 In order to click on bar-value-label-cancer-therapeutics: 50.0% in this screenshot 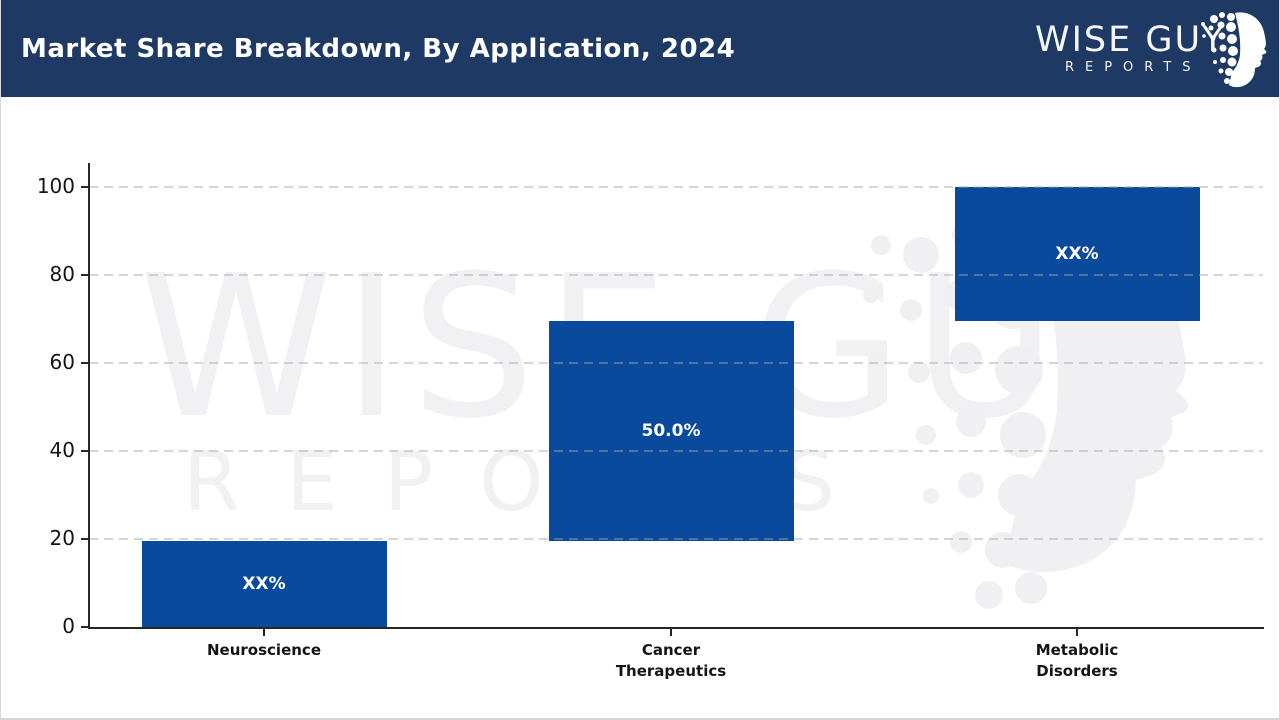, I will do `click(671, 431)`.